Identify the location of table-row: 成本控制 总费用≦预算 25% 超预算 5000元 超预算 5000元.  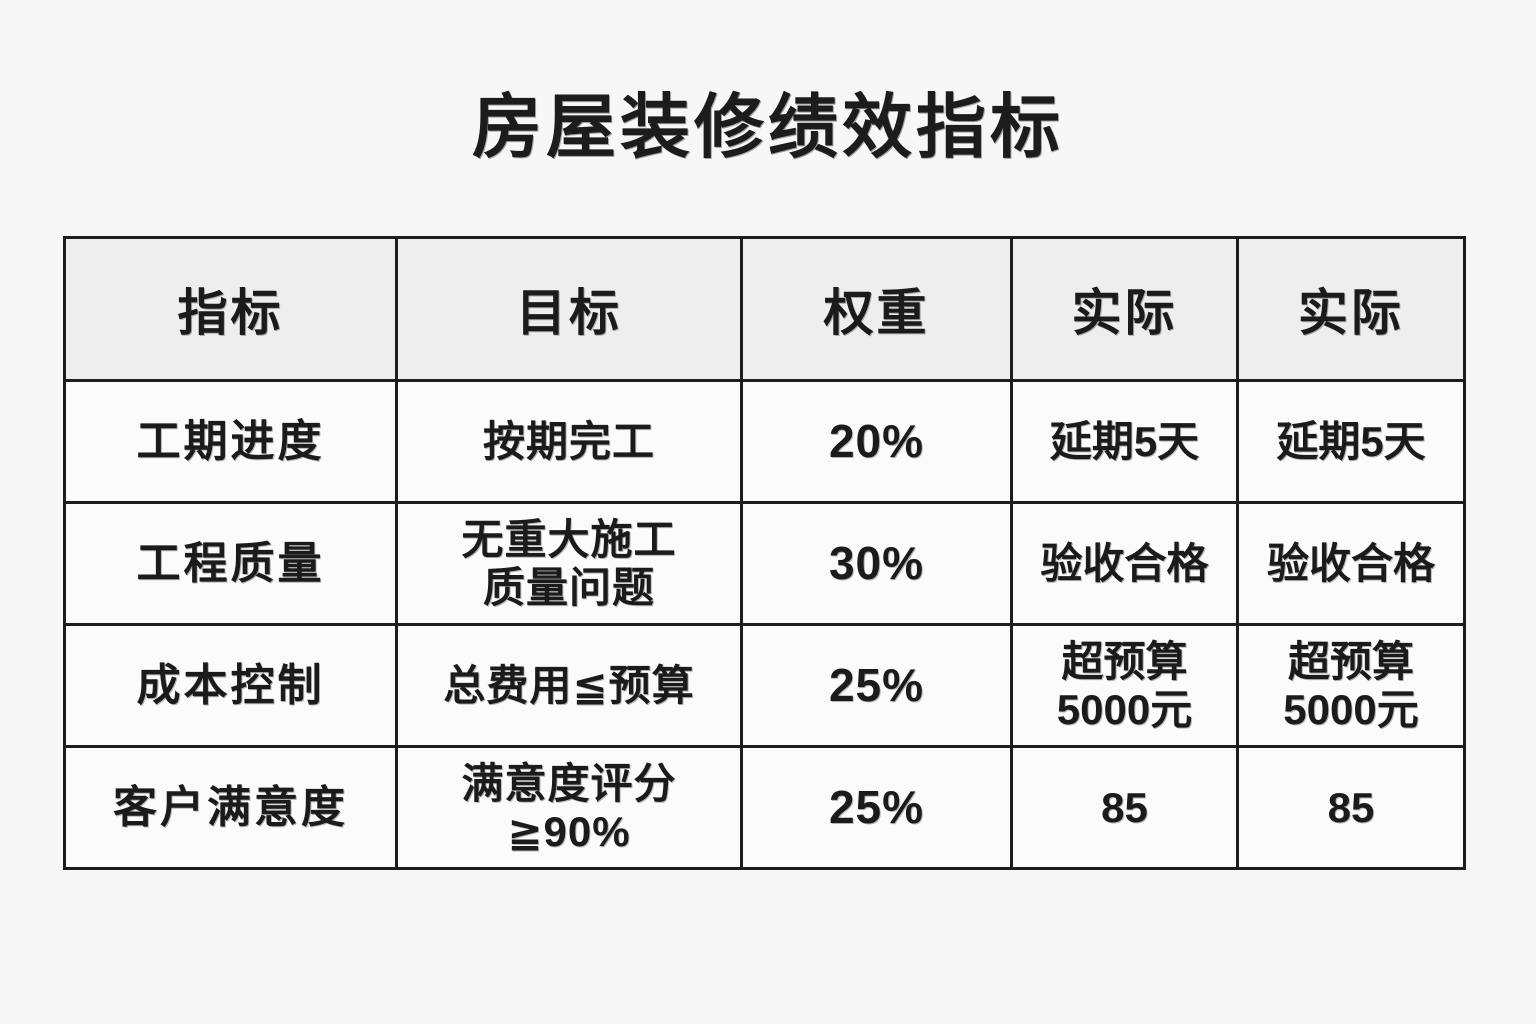
(764, 685).